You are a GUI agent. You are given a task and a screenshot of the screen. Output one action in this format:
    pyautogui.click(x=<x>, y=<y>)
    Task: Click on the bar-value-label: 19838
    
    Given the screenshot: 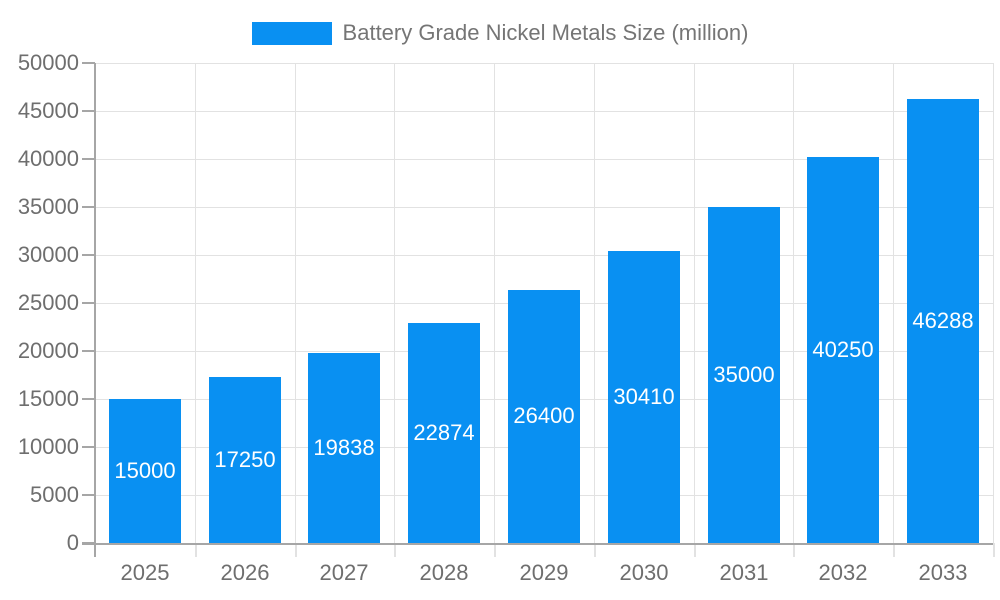 What is the action you would take?
    pyautogui.click(x=344, y=447)
    